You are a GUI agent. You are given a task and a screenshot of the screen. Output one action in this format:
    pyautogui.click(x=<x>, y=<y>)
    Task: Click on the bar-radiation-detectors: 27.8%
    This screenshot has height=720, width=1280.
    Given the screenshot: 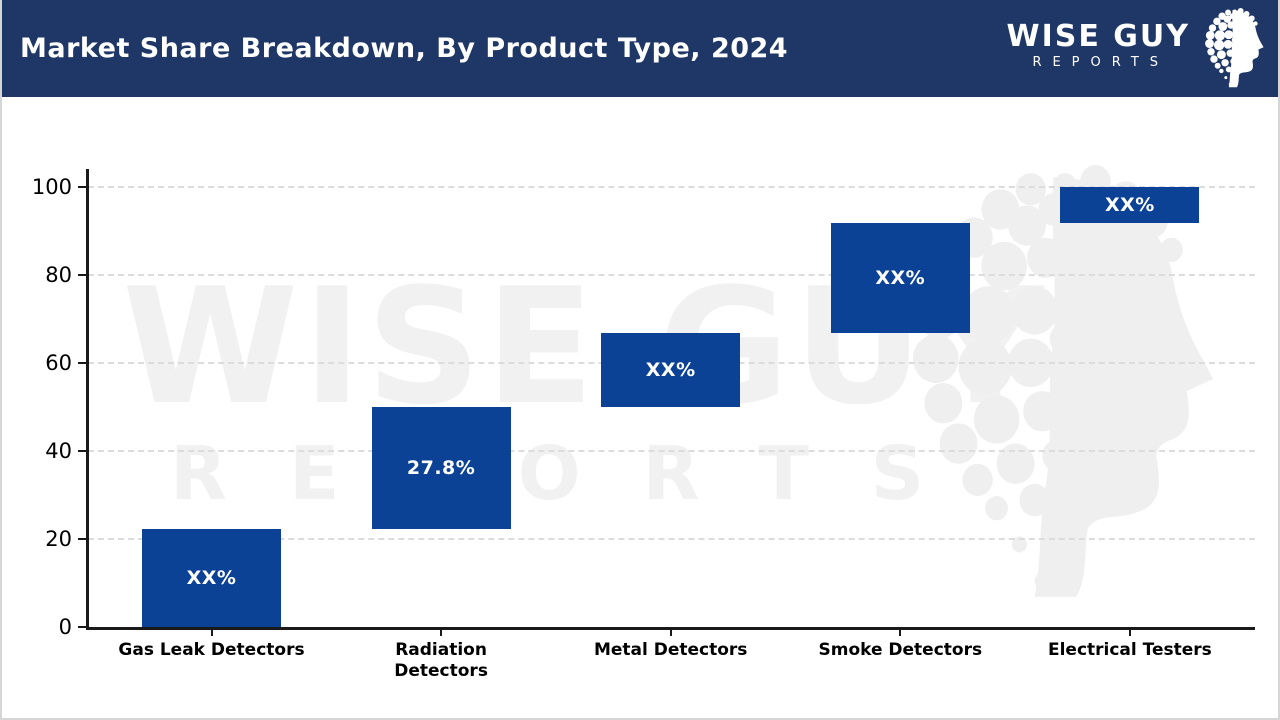 What is the action you would take?
    pyautogui.click(x=441, y=468)
    